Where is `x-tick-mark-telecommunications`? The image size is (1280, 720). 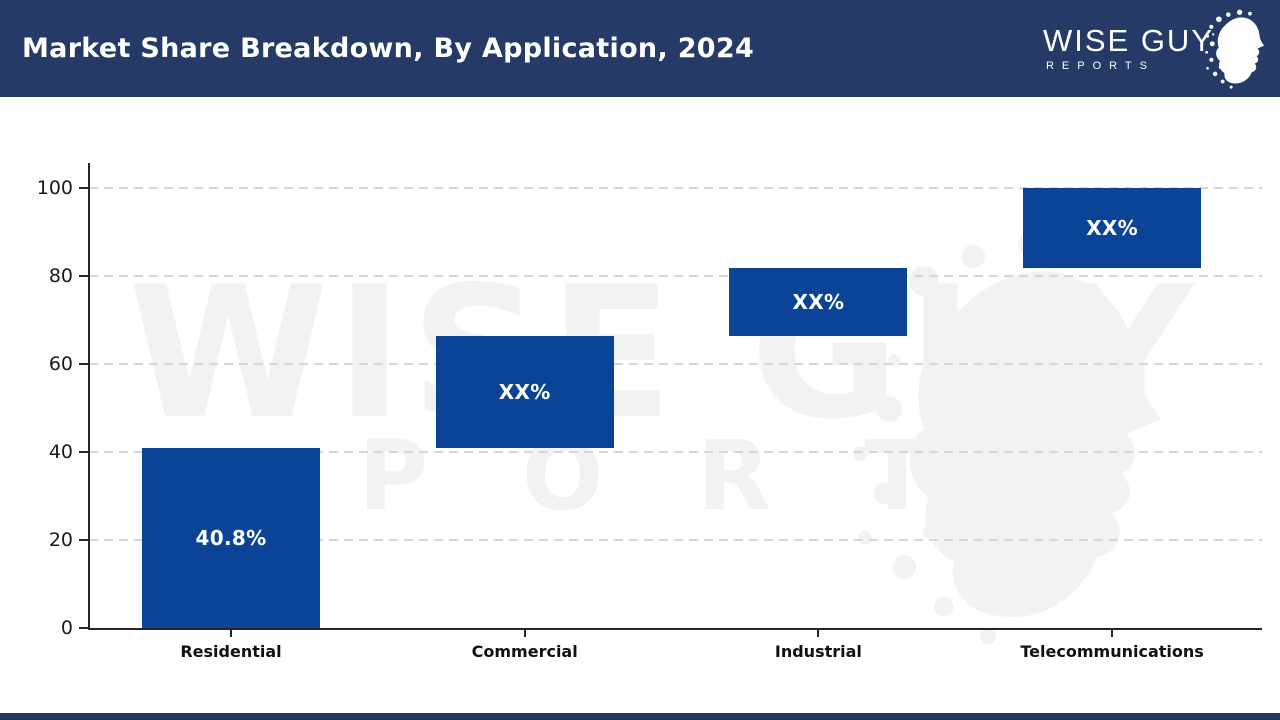 x-tick-mark-telecommunications is located at coordinates (1112, 633).